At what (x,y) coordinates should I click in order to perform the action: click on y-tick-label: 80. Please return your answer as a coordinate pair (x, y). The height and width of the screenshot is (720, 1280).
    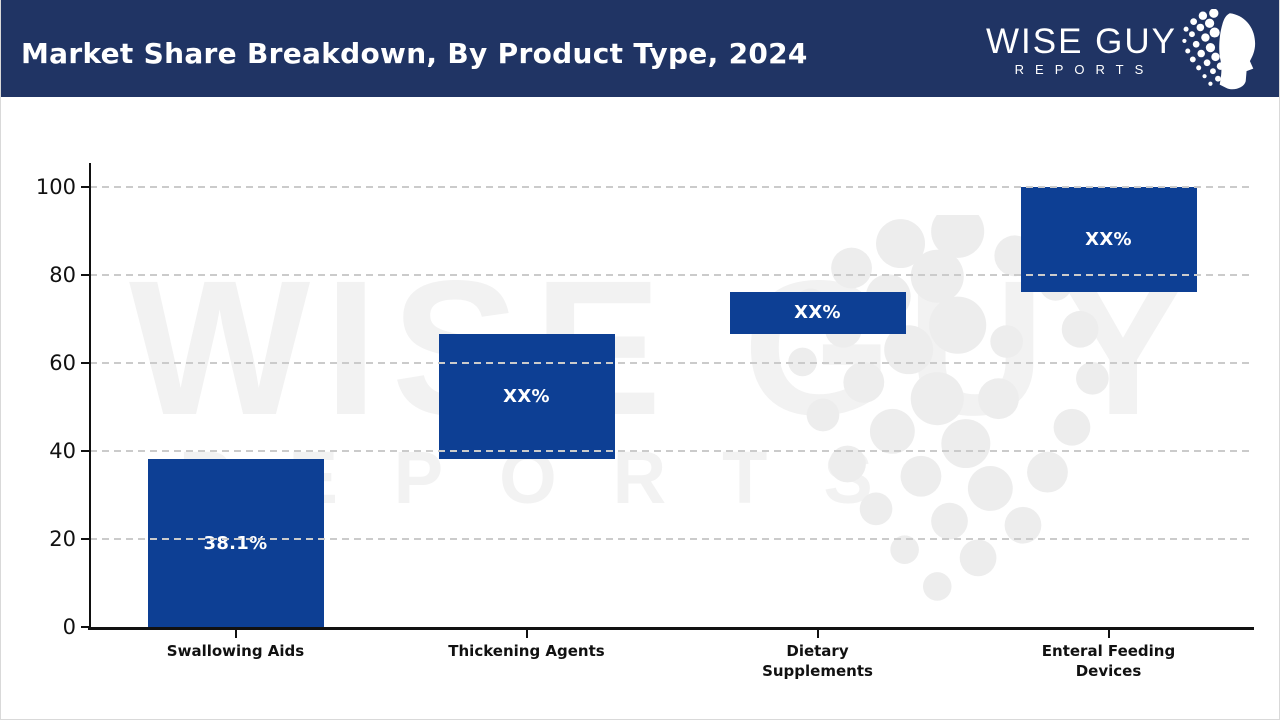
    Looking at the image, I should click on (62, 275).